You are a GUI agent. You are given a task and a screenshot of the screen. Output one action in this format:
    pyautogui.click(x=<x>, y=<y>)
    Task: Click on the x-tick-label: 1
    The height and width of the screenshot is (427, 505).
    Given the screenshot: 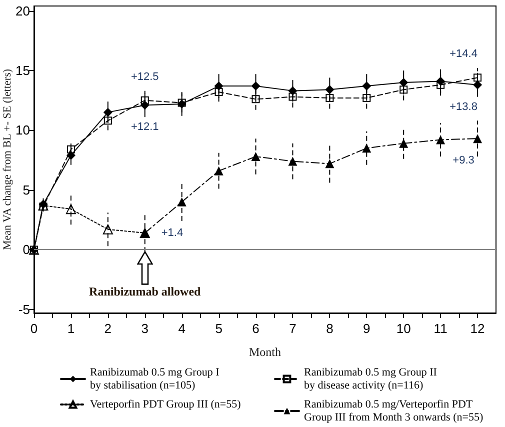 What is the action you would take?
    pyautogui.click(x=71, y=328)
    